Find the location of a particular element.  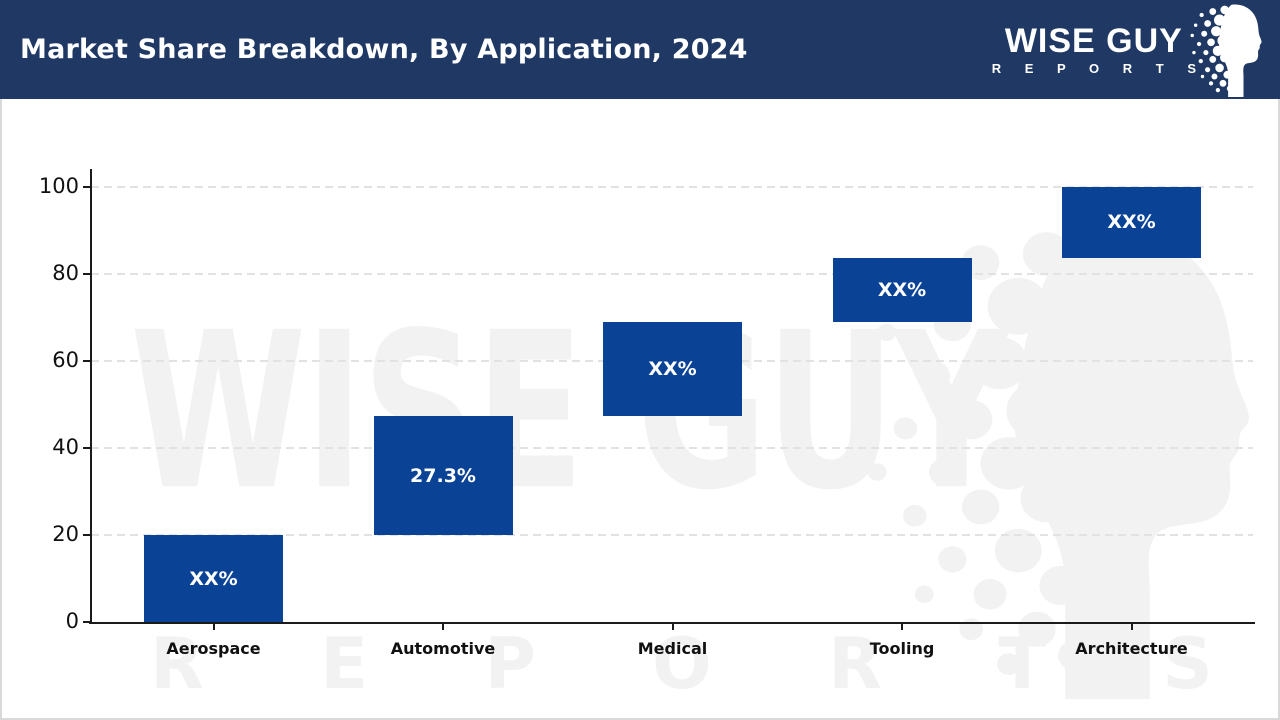

x-tick-label: Architecture is located at coordinates (1131, 648).